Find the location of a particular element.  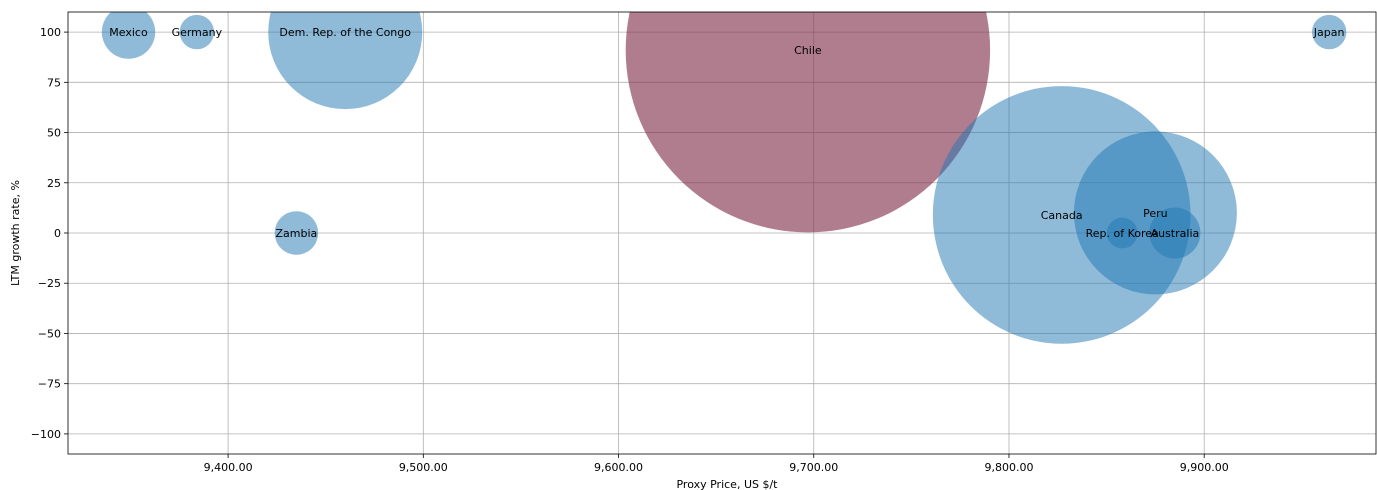

x-tick-label: 9,900.00 is located at coordinates (1204, 467).